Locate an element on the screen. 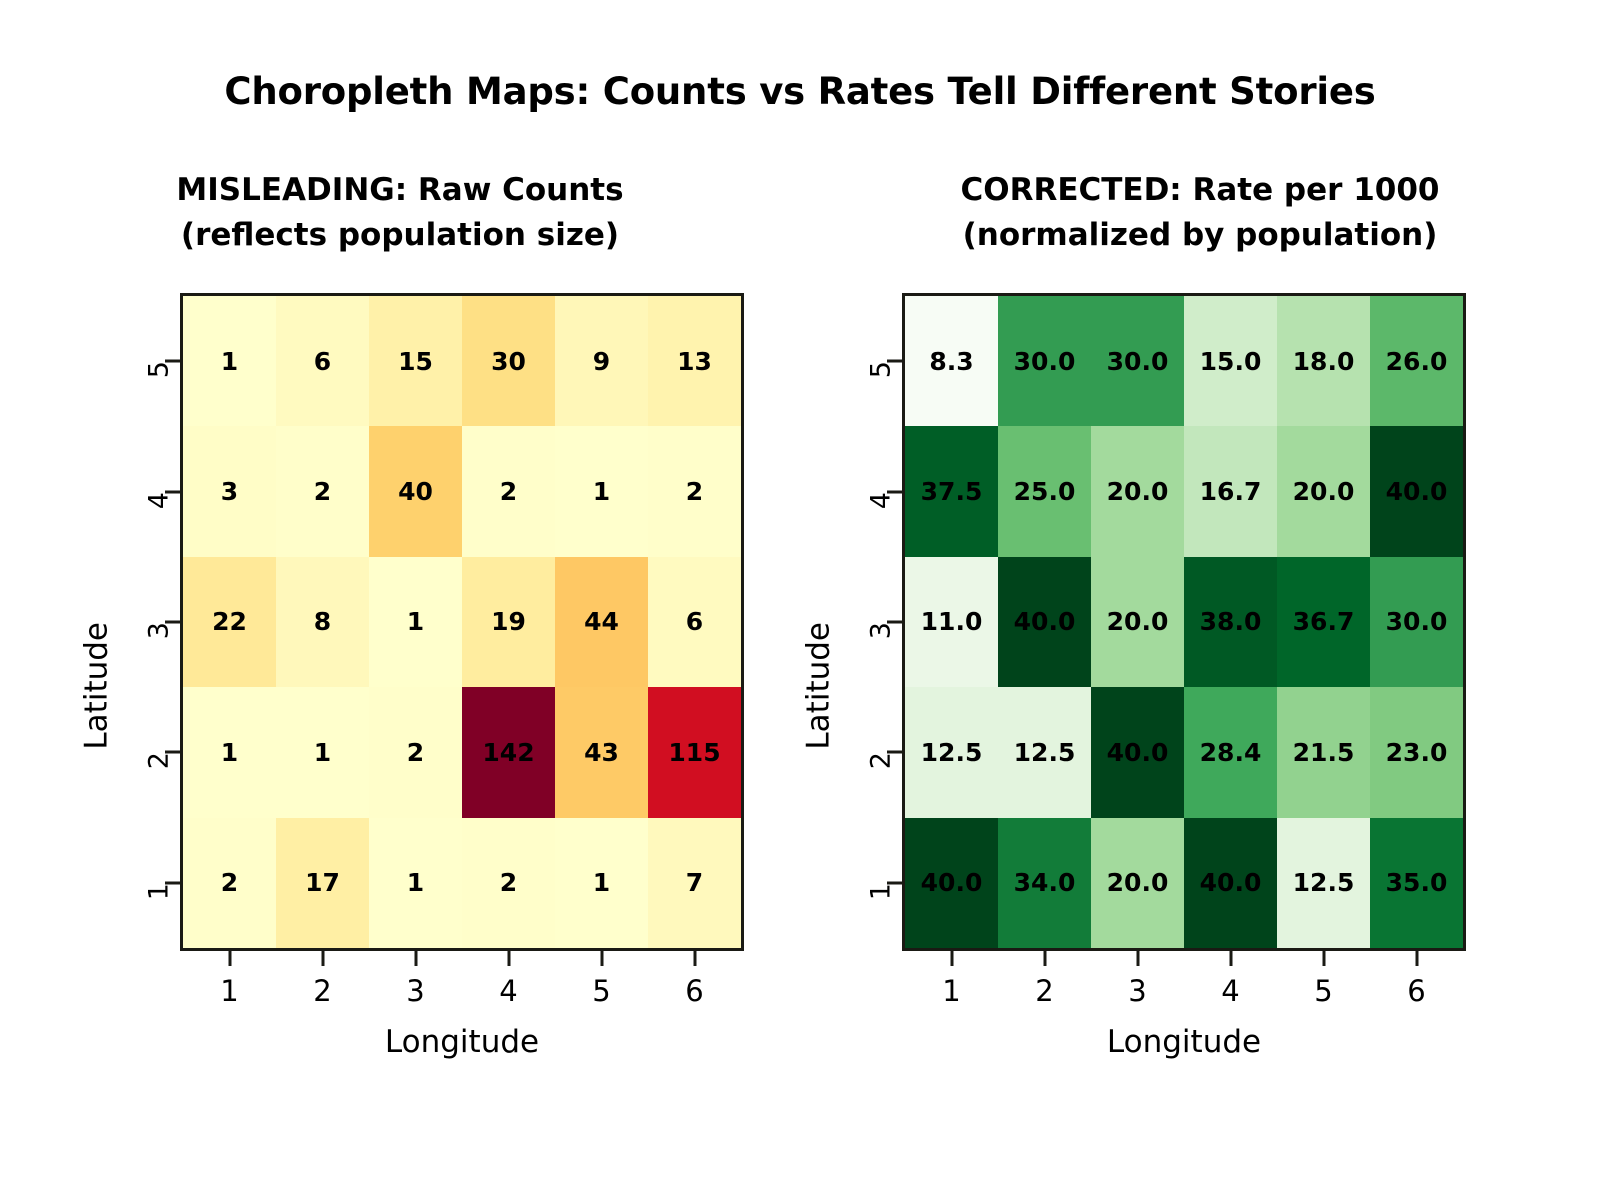 The width and height of the screenshot is (1600, 1200). heatmap-cell: 44 is located at coordinates (601, 622).